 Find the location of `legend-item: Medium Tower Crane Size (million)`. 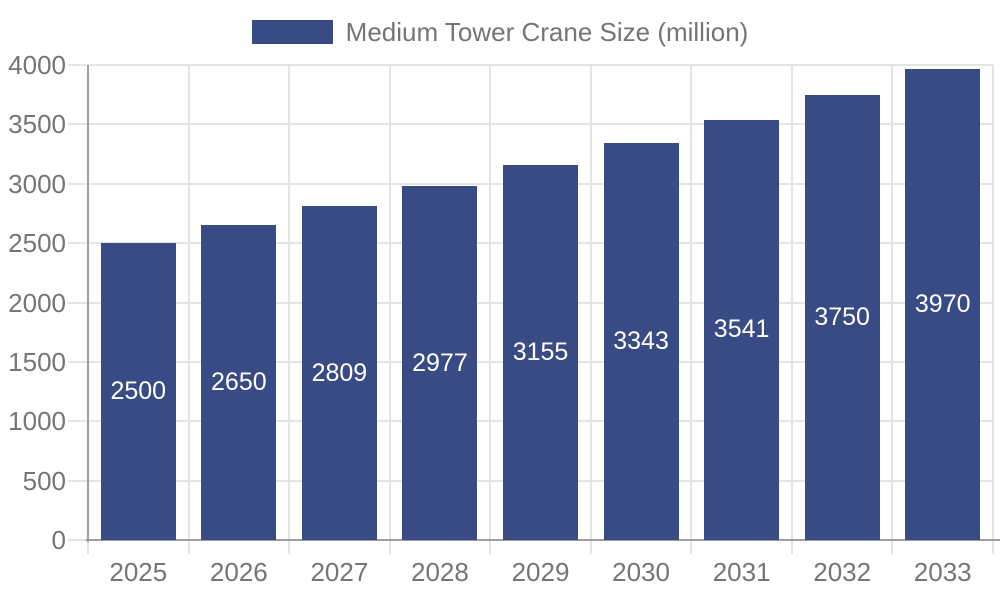

legend-item: Medium Tower Crane Size (million) is located at coordinates (500, 32).